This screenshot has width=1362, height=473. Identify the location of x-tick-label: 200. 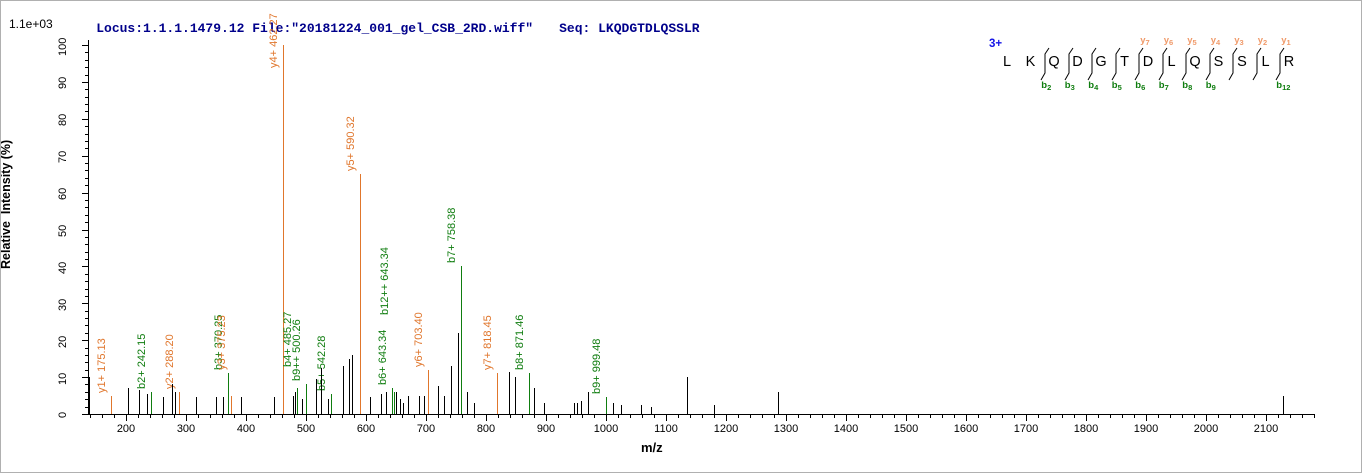
(126, 429).